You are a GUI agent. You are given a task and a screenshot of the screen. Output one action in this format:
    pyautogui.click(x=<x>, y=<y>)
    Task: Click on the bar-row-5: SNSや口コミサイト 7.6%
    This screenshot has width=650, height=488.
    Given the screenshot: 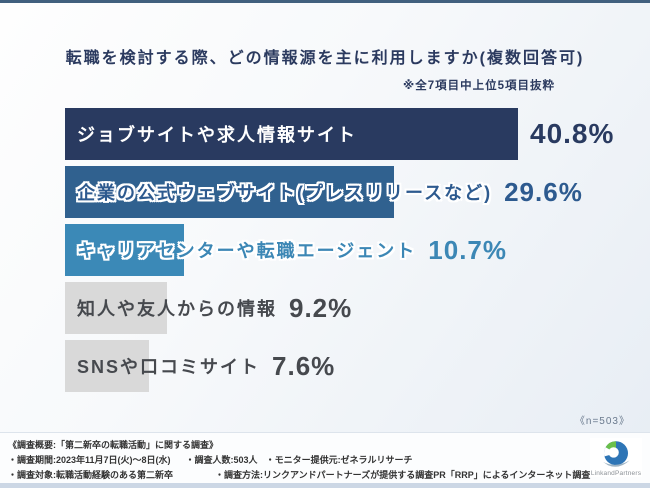 What is the action you would take?
    pyautogui.click(x=357, y=366)
    